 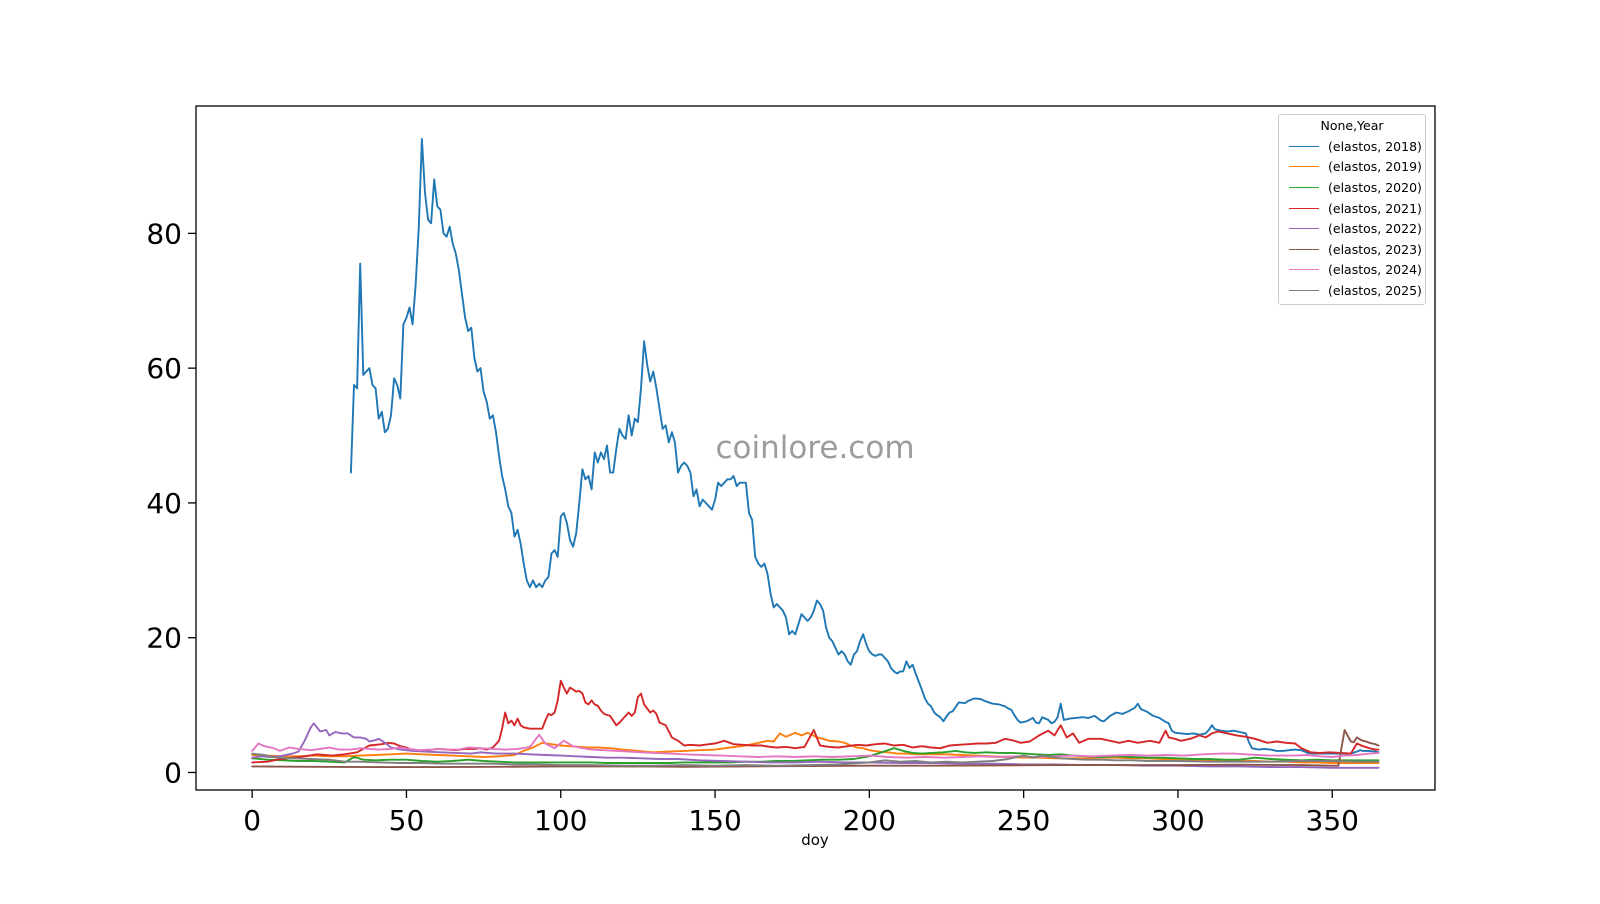 What do you see at coordinates (1375, 187) in the screenshot?
I see `legend-label-2020: (elastos, 2020)` at bounding box center [1375, 187].